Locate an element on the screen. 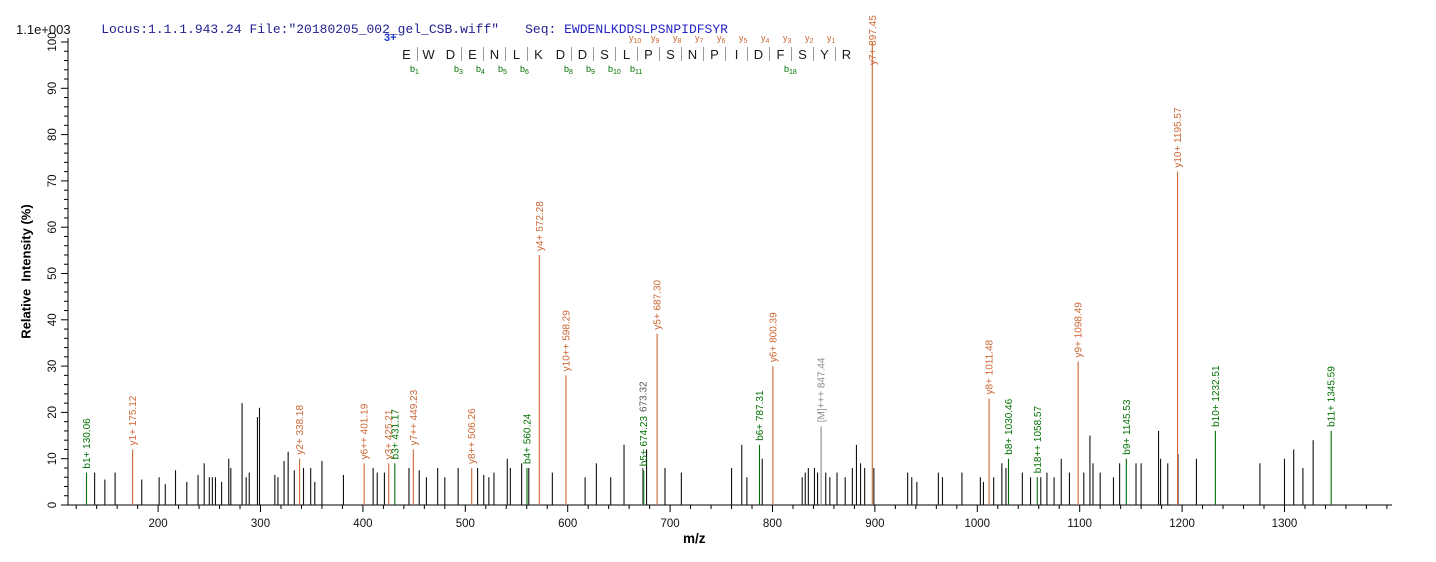 Image resolution: width=1436 pixels, height=562 pixels. x-axis-title: m/z is located at coordinates (694, 538).